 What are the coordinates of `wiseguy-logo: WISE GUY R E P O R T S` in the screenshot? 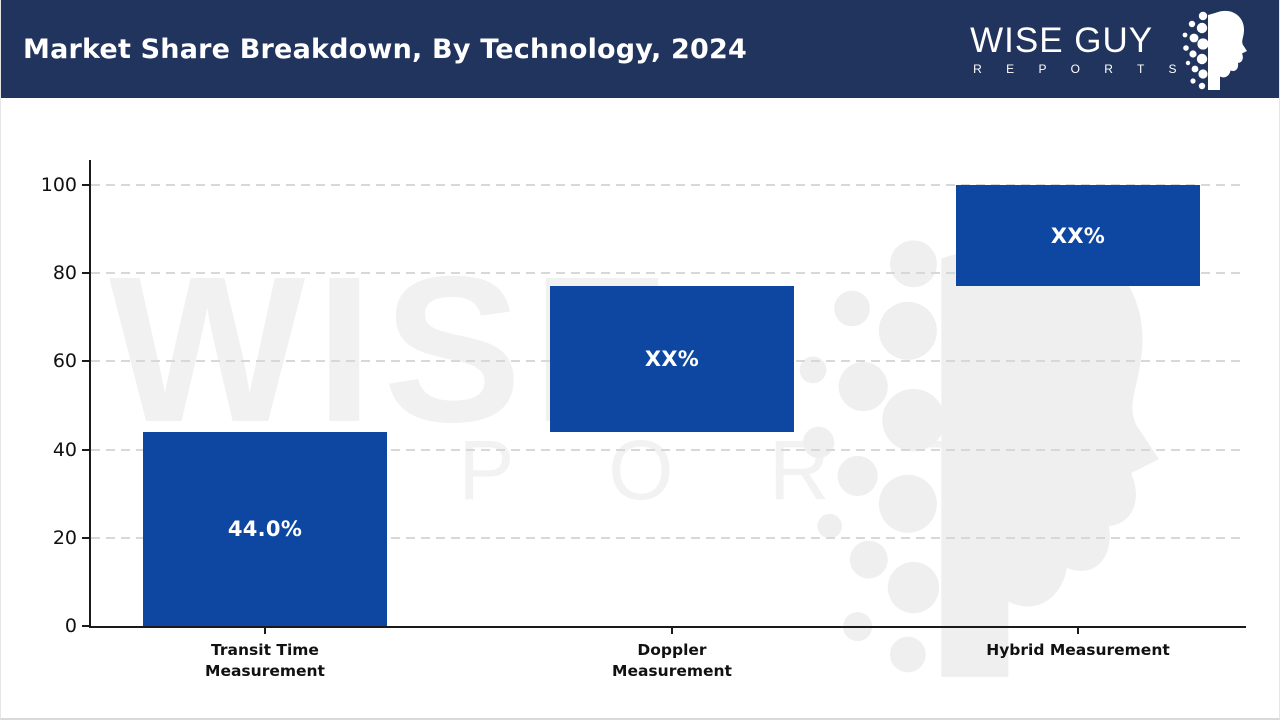 It's located at (1111, 49).